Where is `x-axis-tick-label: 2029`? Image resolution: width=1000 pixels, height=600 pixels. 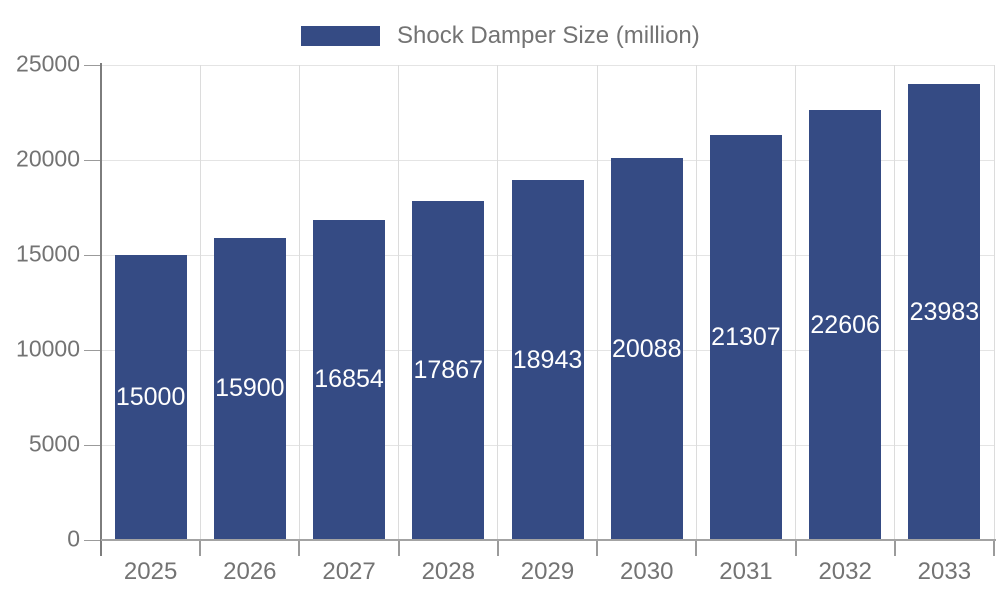
x-axis-tick-label: 2029 is located at coordinates (547, 571).